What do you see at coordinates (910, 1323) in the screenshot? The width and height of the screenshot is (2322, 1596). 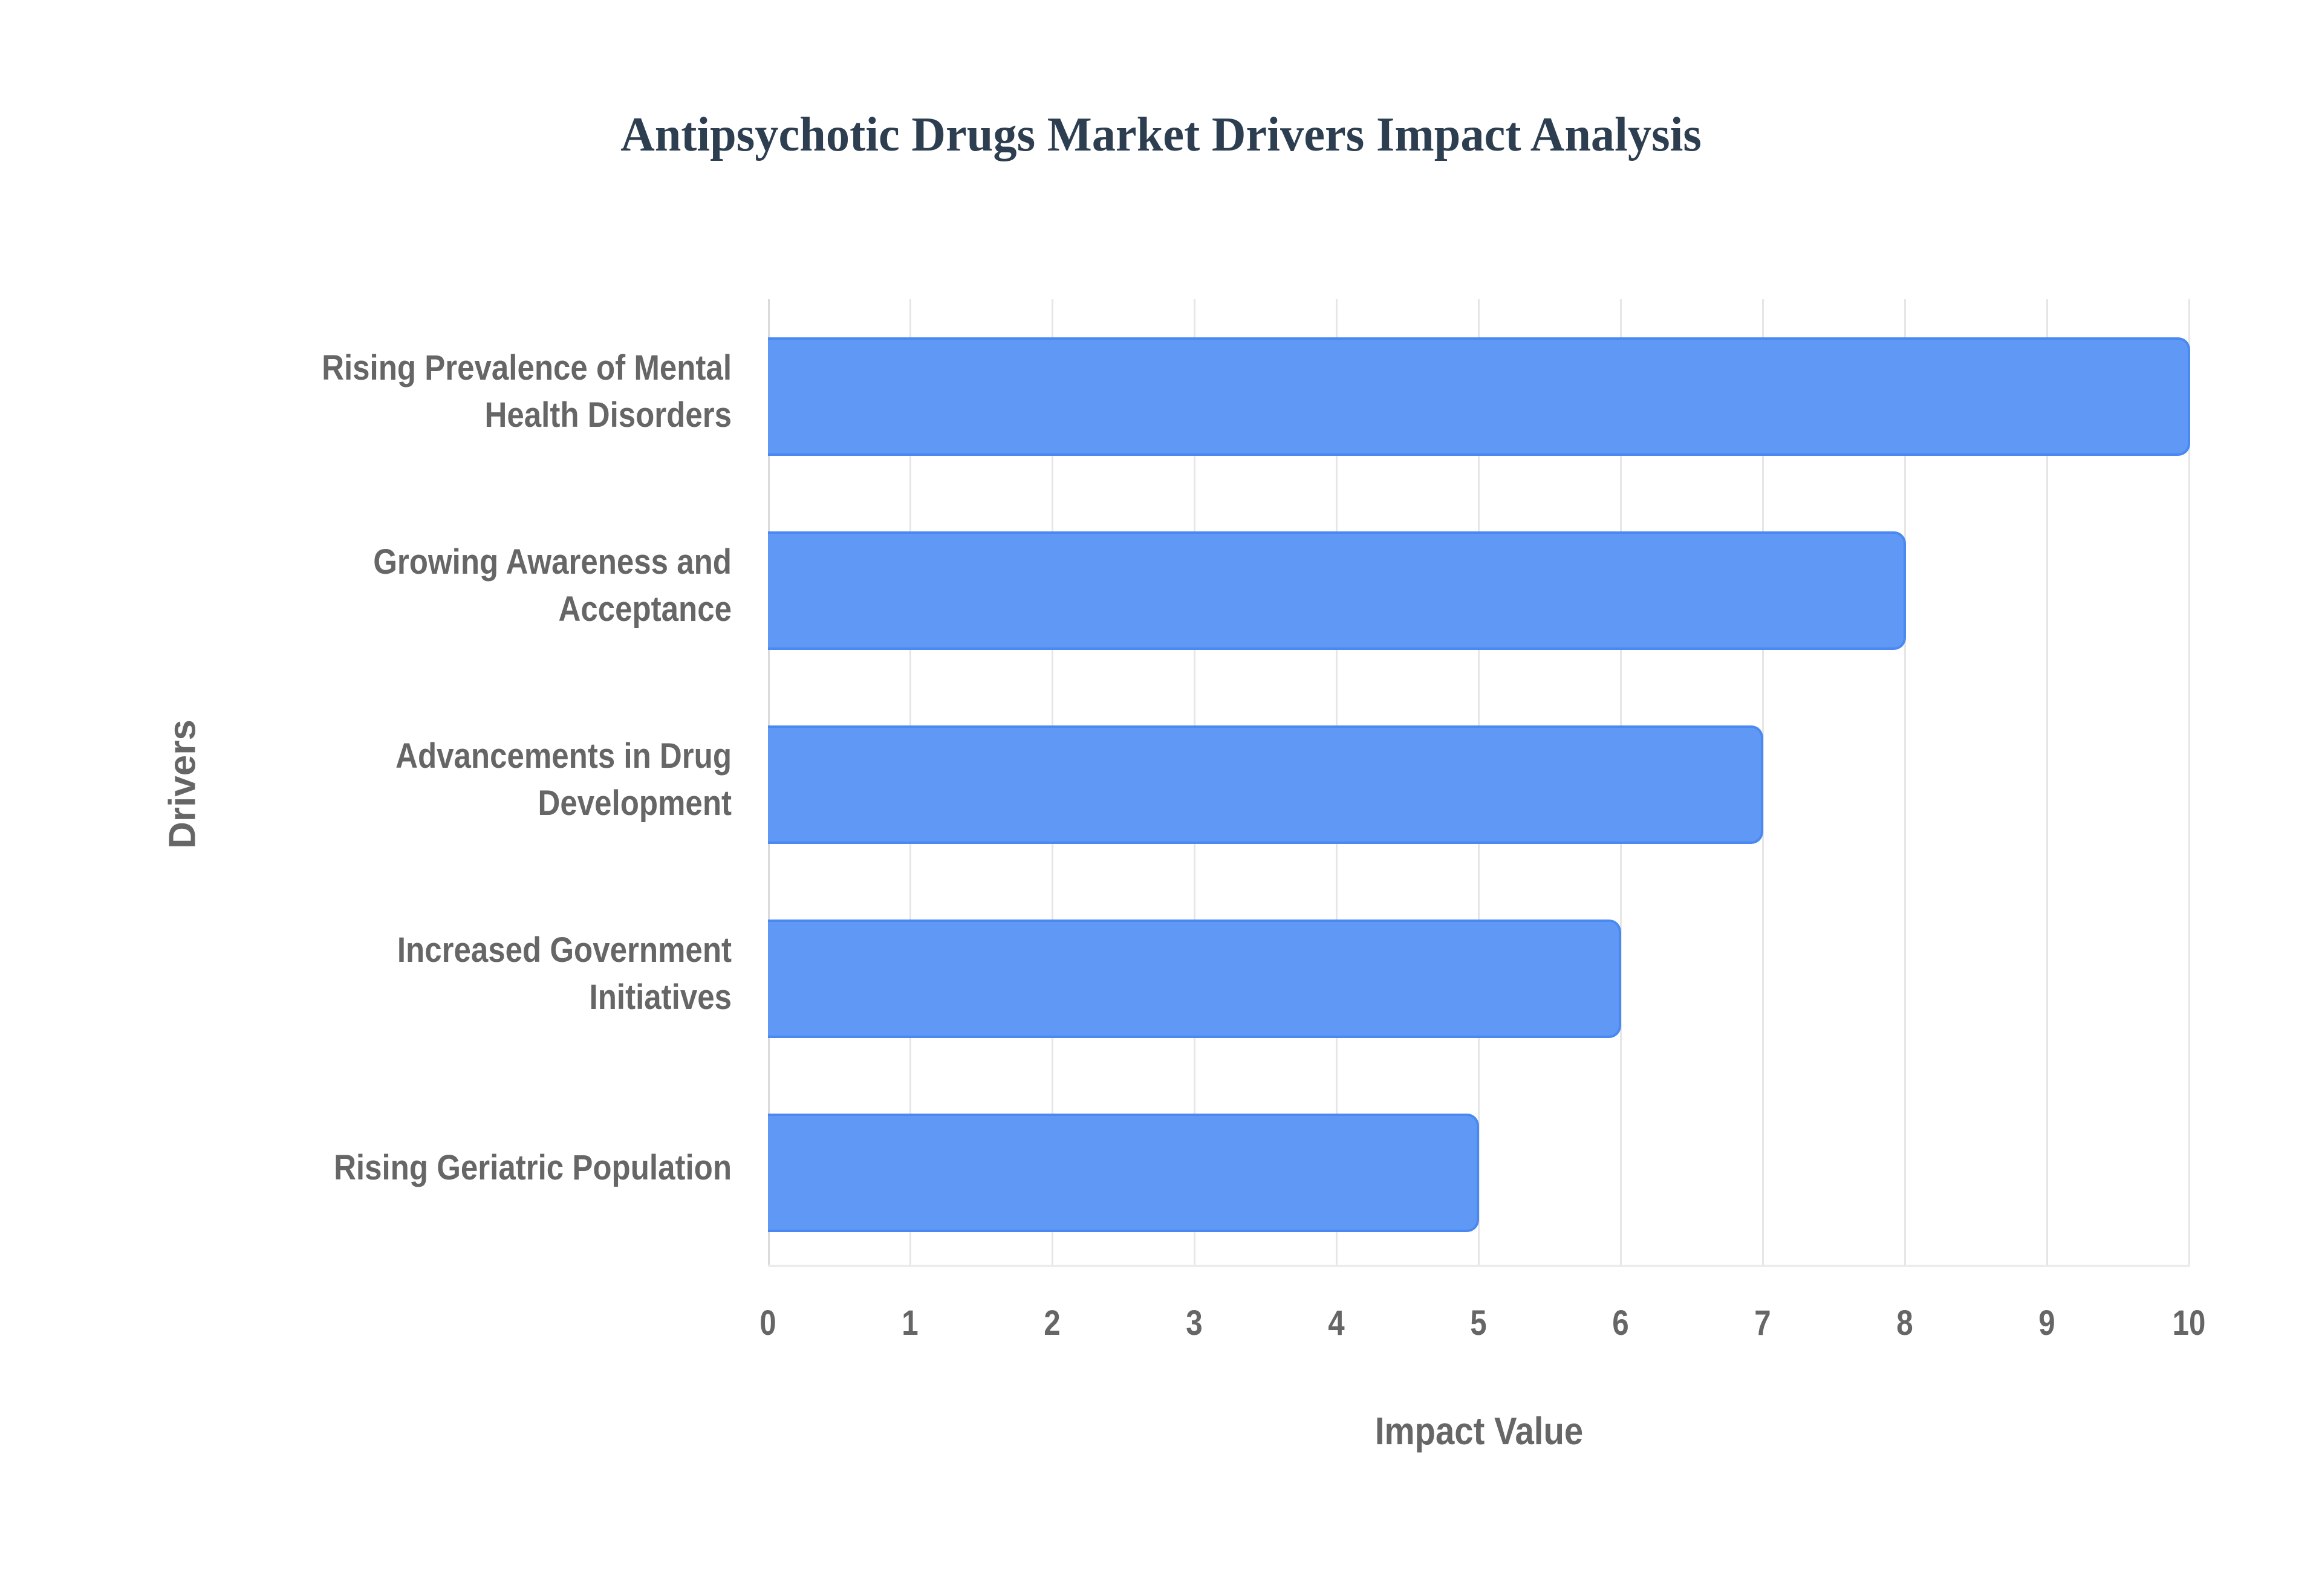 I see `x-tick-1: 1` at bounding box center [910, 1323].